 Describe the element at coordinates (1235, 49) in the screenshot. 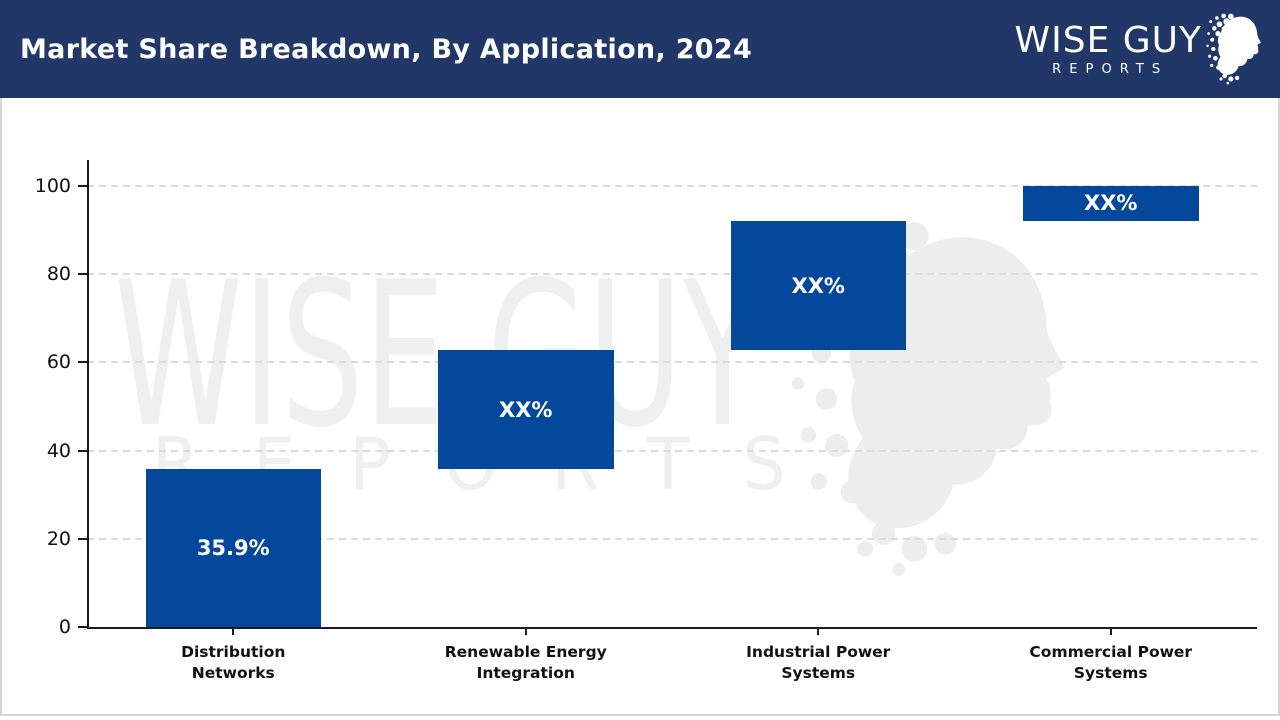

I see `wise-guy-head-icon` at that location.